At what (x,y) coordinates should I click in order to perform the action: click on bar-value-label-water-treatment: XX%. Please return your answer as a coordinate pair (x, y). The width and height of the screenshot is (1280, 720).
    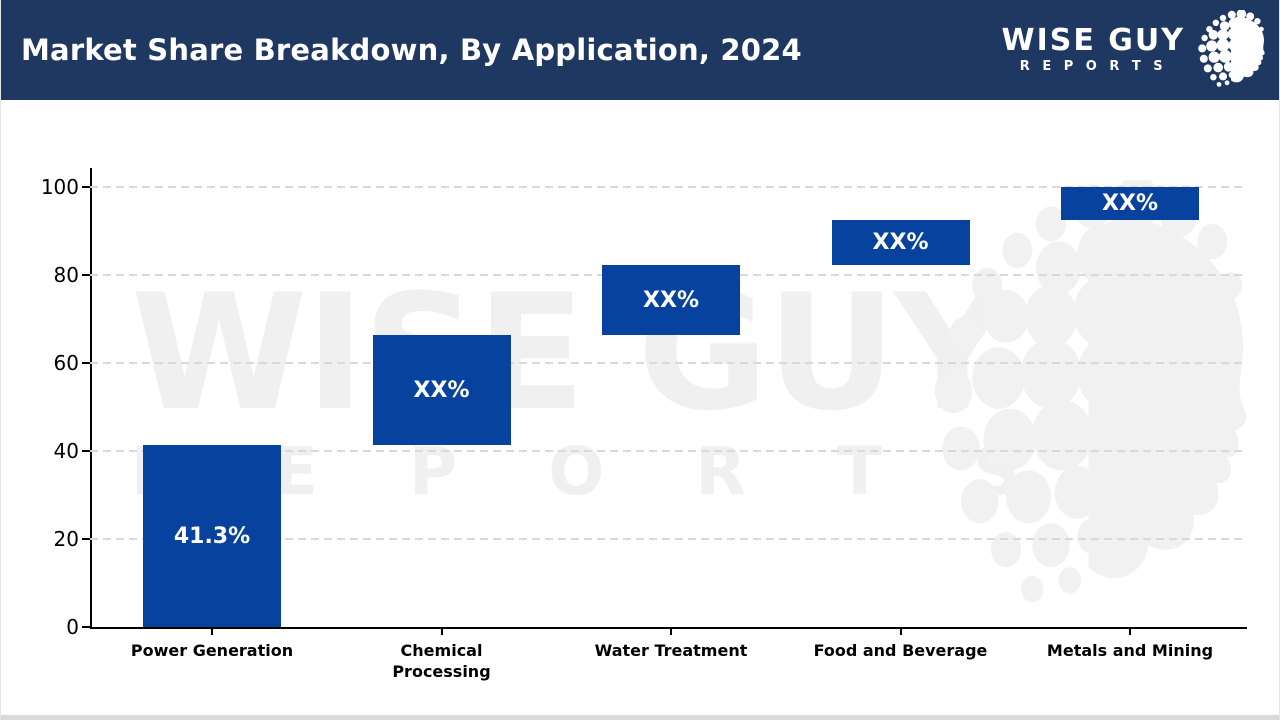
    Looking at the image, I should click on (671, 300).